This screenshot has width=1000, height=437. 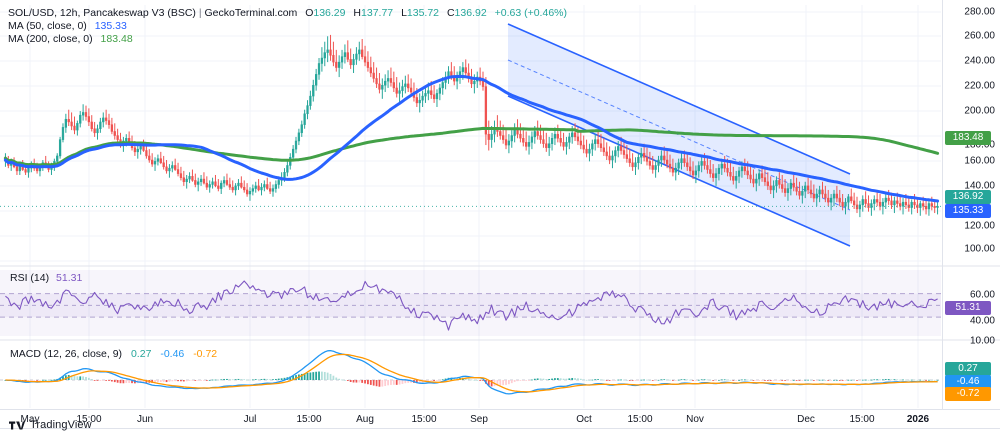 I want to click on time-axis-tick: 2026, so click(x=918, y=419).